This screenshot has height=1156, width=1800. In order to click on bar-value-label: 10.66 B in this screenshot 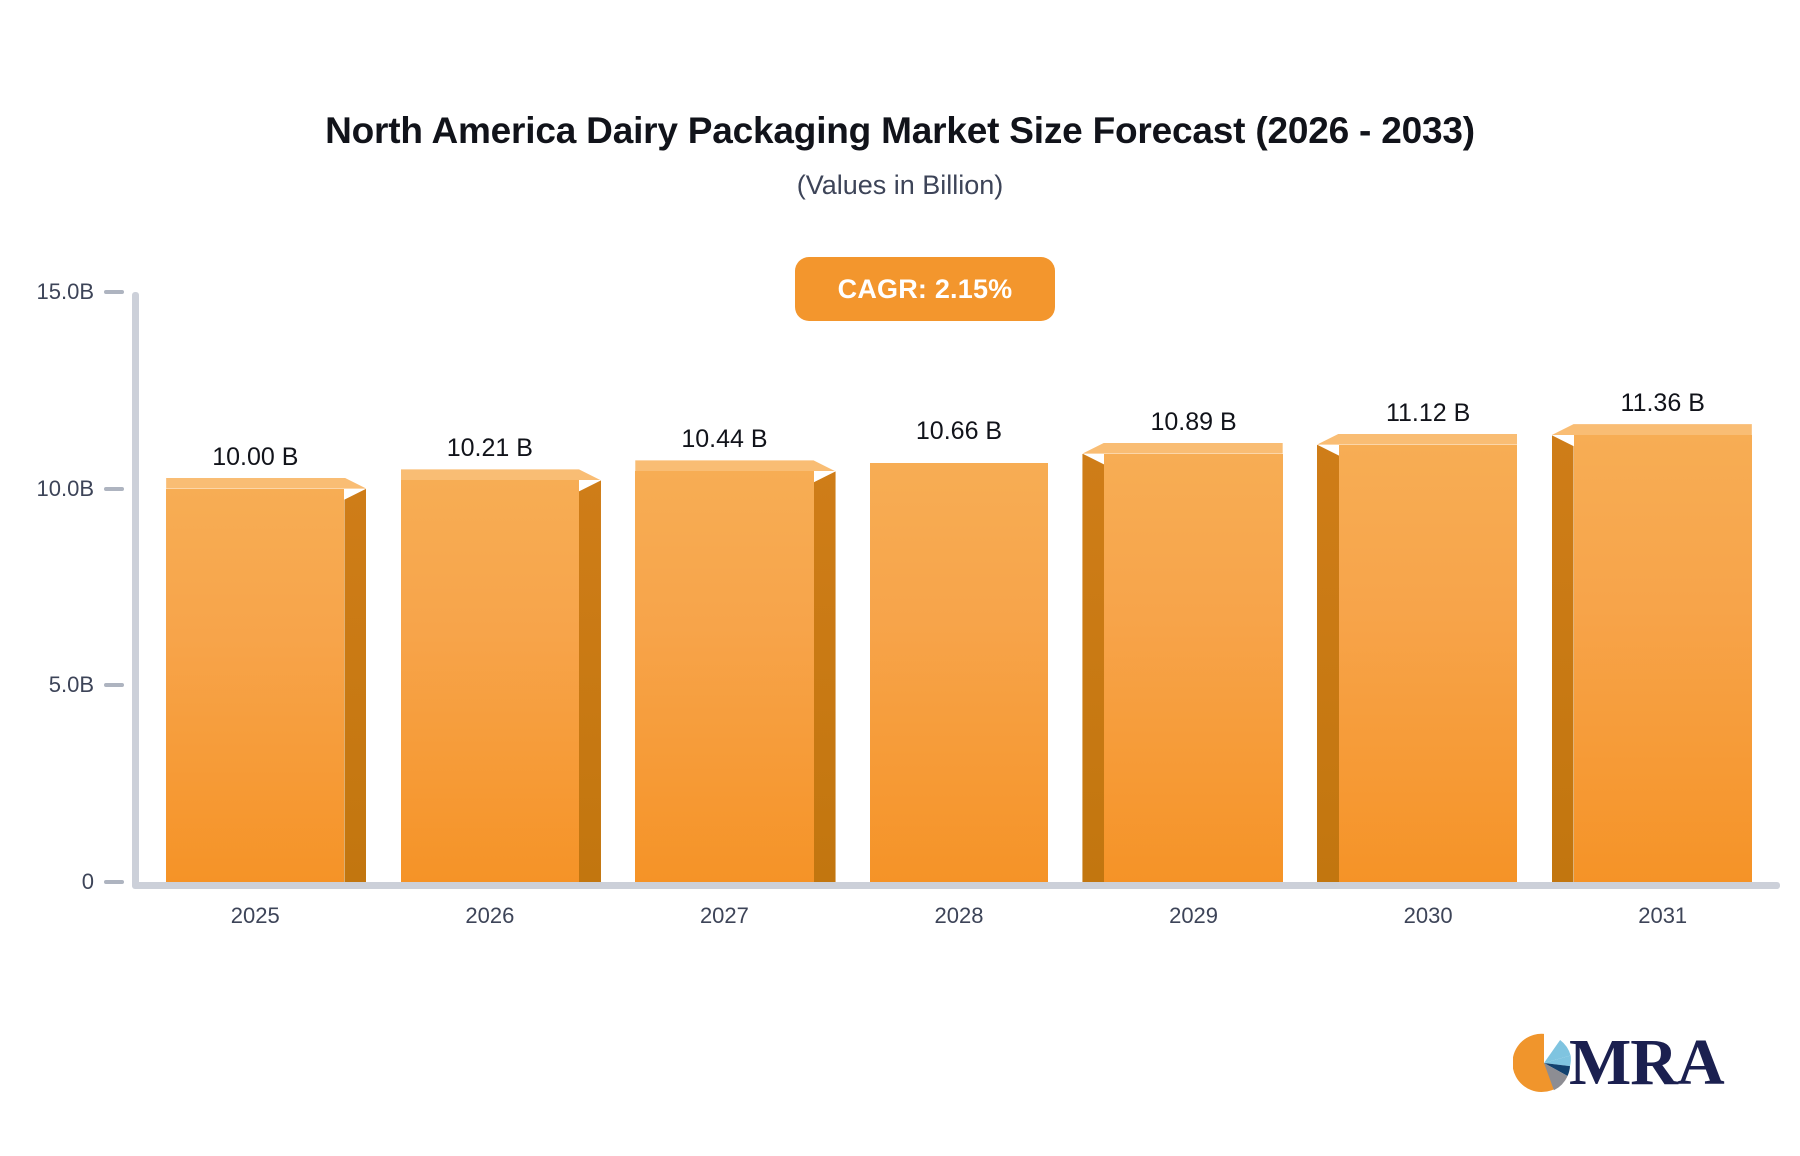, I will do `click(959, 430)`.